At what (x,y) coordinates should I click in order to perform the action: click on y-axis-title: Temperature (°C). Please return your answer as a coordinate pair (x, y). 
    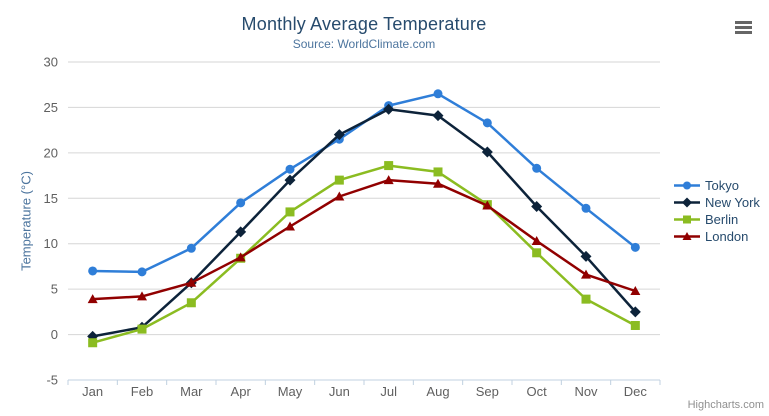
    Looking at the image, I should click on (26, 221).